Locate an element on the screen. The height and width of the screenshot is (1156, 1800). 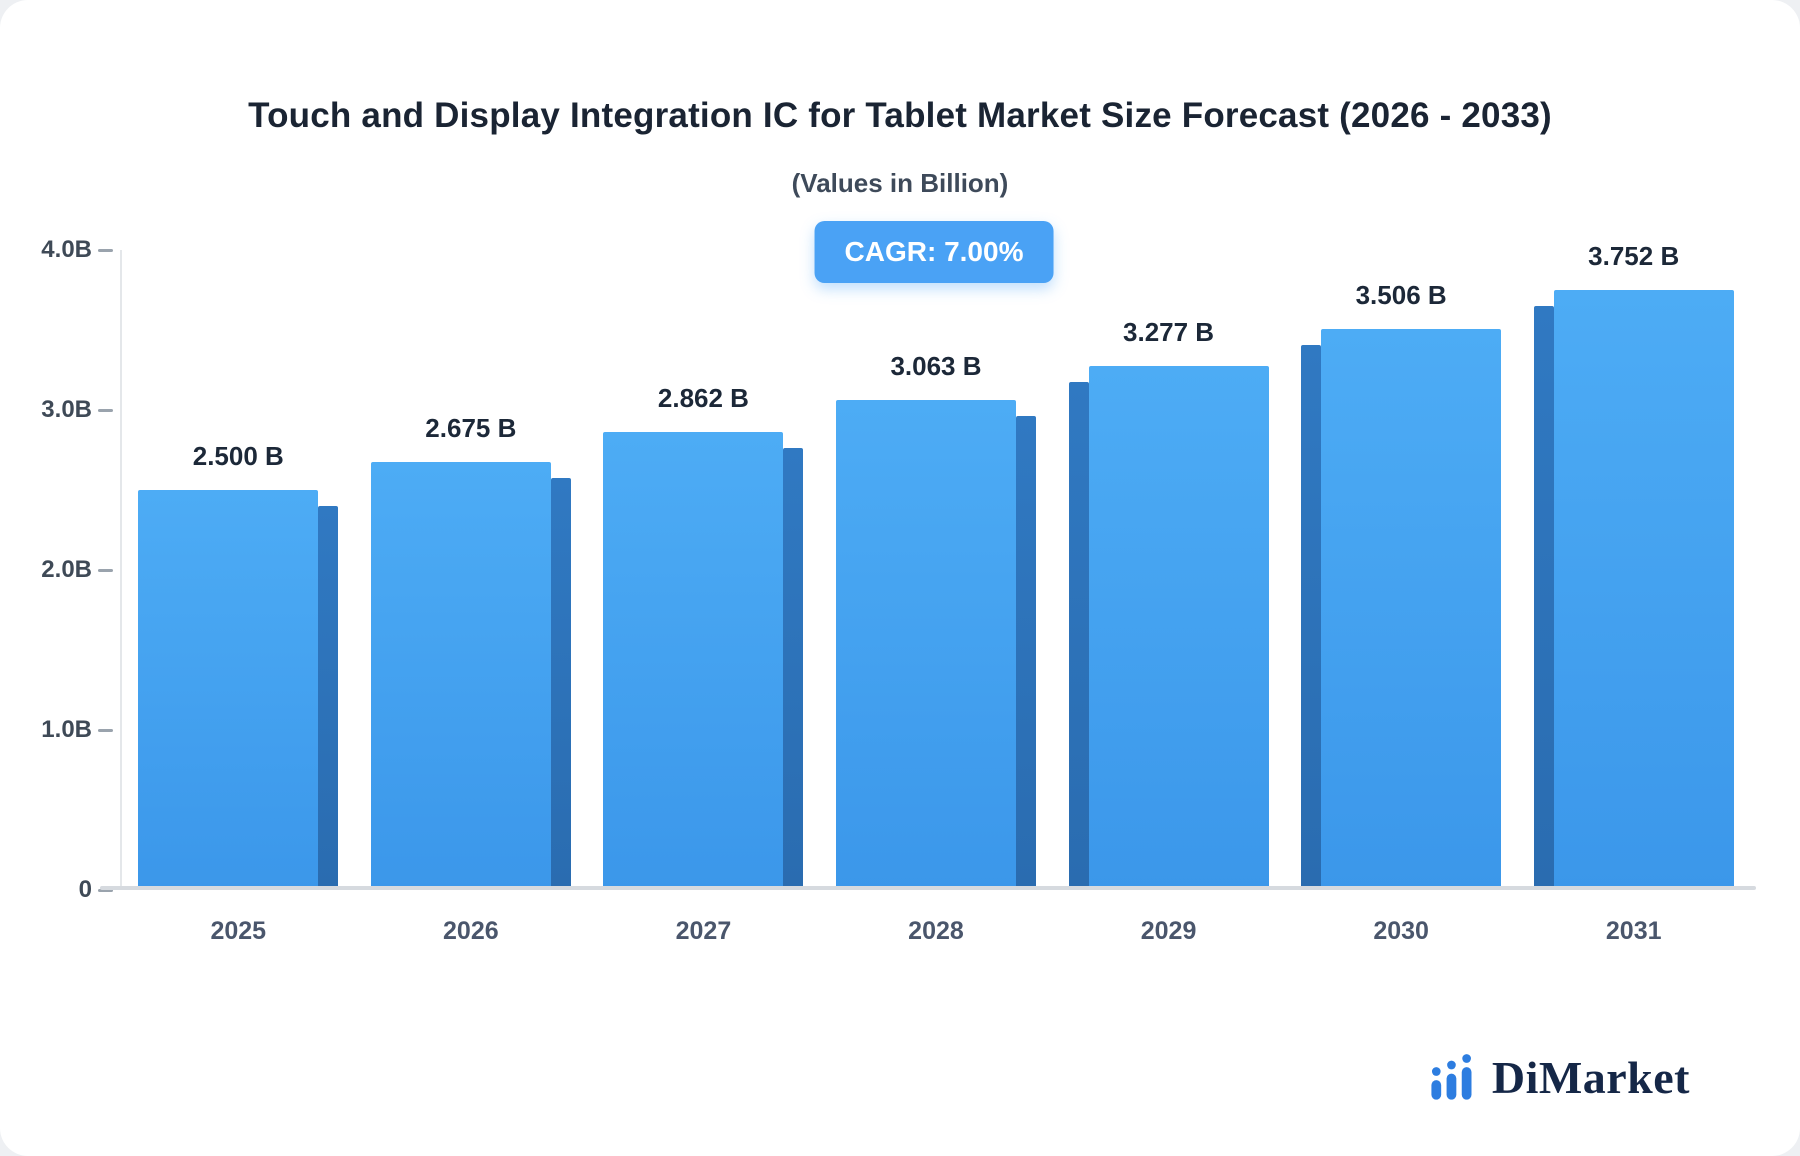
bar-group: 3.063 B 2028 is located at coordinates (936, 597).